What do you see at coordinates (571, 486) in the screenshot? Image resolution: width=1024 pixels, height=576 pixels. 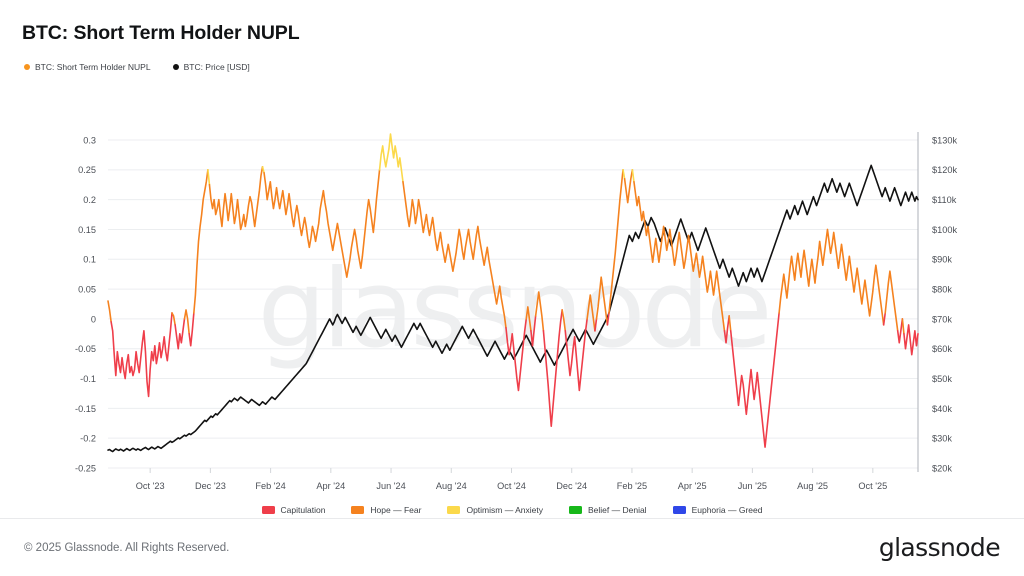 I see `x-tick: Dec '24` at bounding box center [571, 486].